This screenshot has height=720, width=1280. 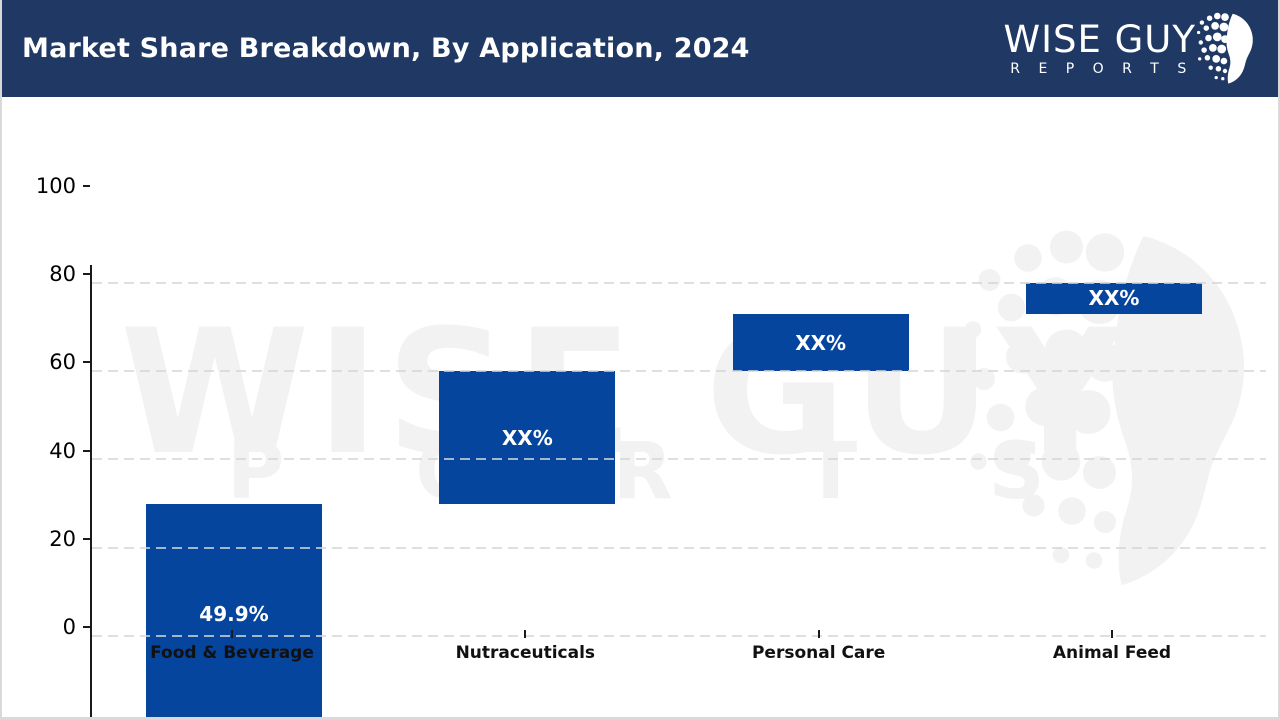 I want to click on waterfall-bar-4: XX%, so click(x=1113, y=298).